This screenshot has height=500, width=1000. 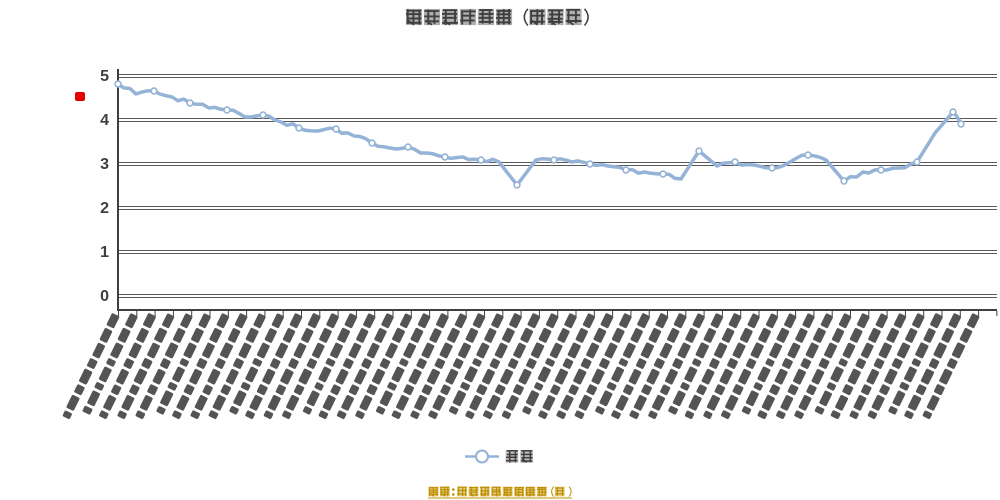 What do you see at coordinates (104, 76) in the screenshot?
I see `svg-text: 5` at bounding box center [104, 76].